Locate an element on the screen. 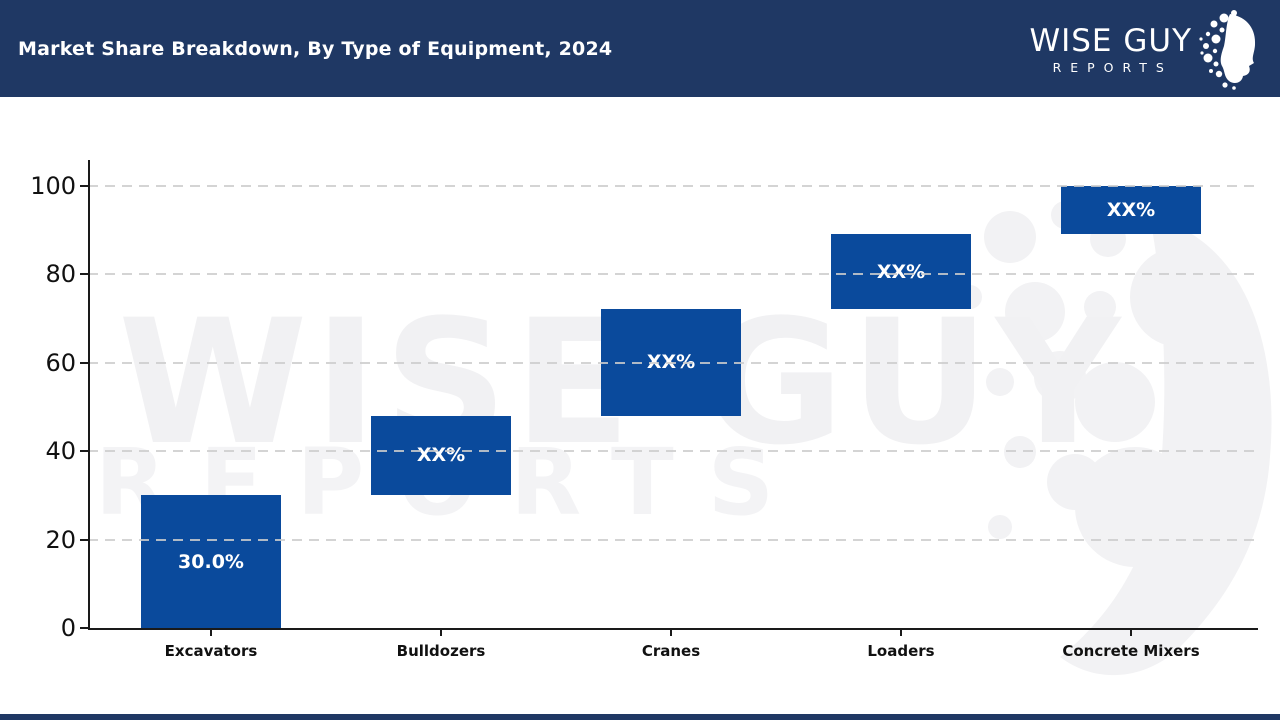  brand-name: WISE GUY is located at coordinates (1110, 40).